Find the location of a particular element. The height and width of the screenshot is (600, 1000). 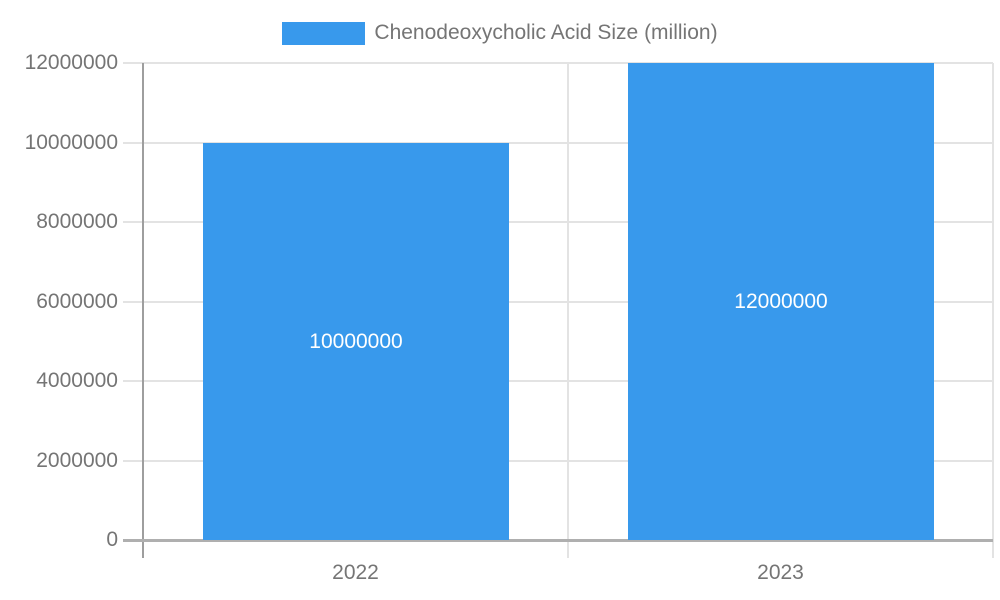

y-tick-label: 2000000 is located at coordinates (77, 460).